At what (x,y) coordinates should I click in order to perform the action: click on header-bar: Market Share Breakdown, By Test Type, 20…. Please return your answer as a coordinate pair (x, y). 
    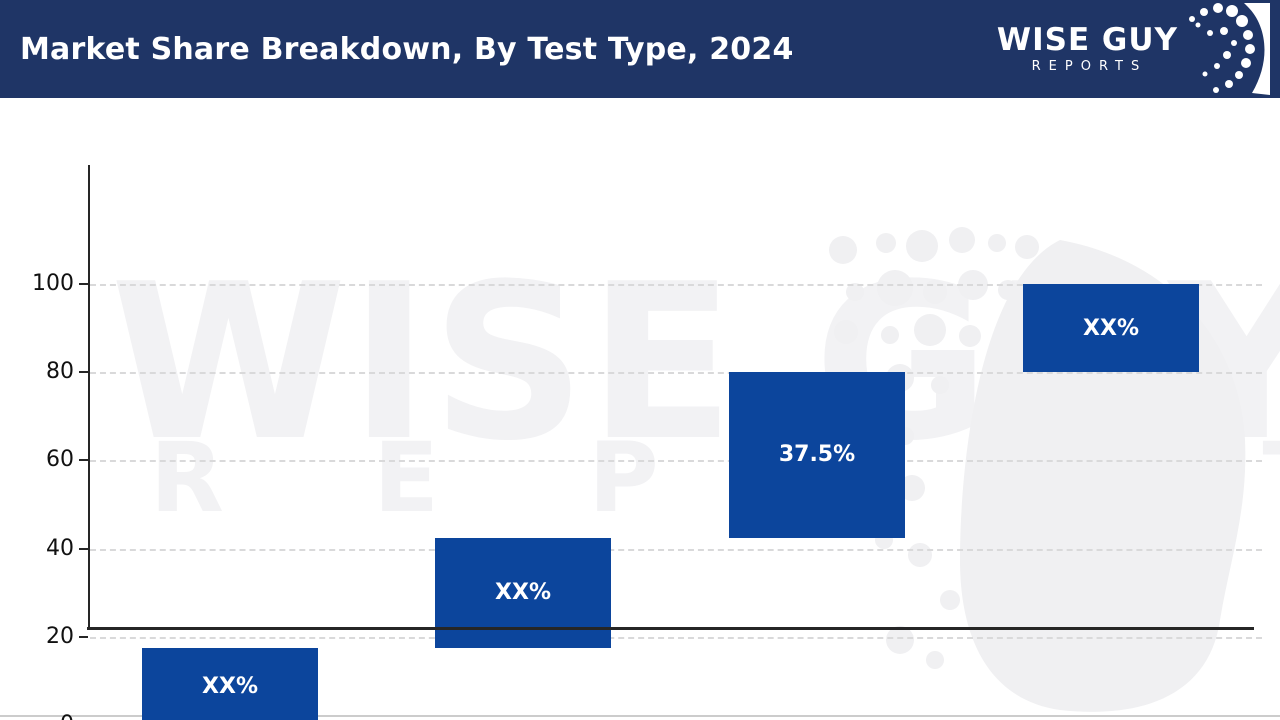
    Looking at the image, I should click on (640, 49).